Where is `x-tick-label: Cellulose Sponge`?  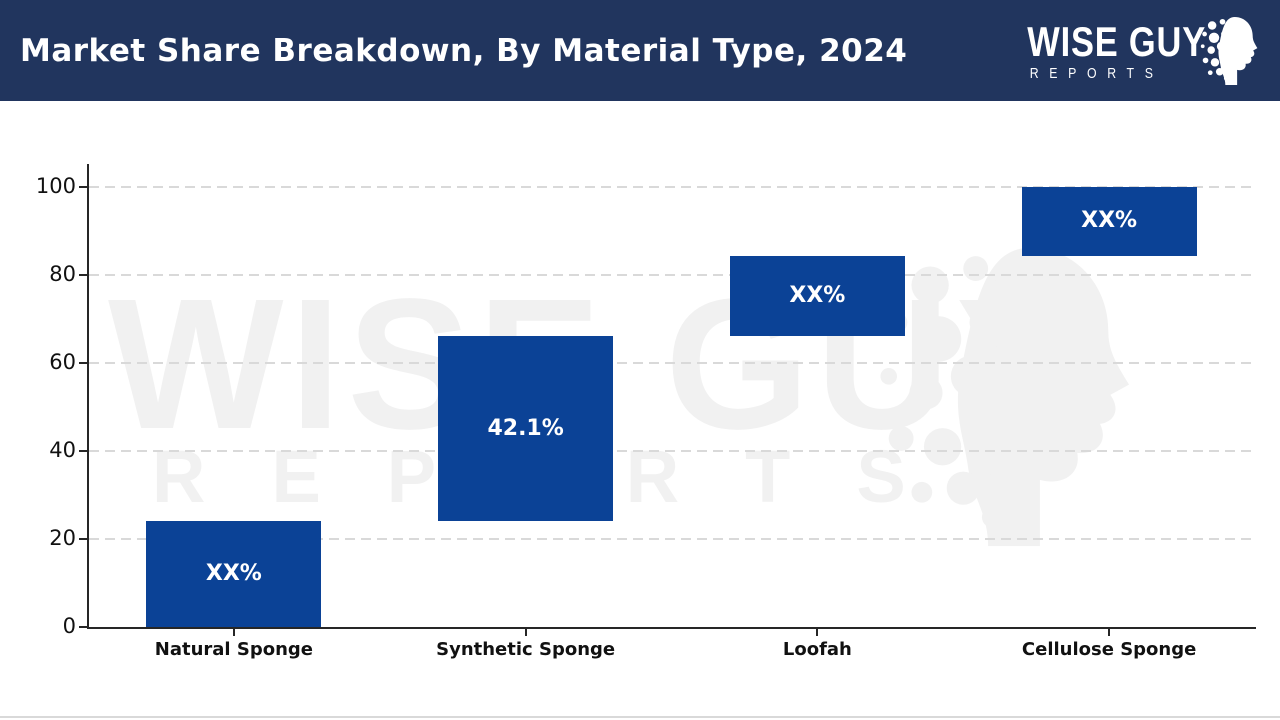
x-tick-label: Cellulose Sponge is located at coordinates (1109, 649).